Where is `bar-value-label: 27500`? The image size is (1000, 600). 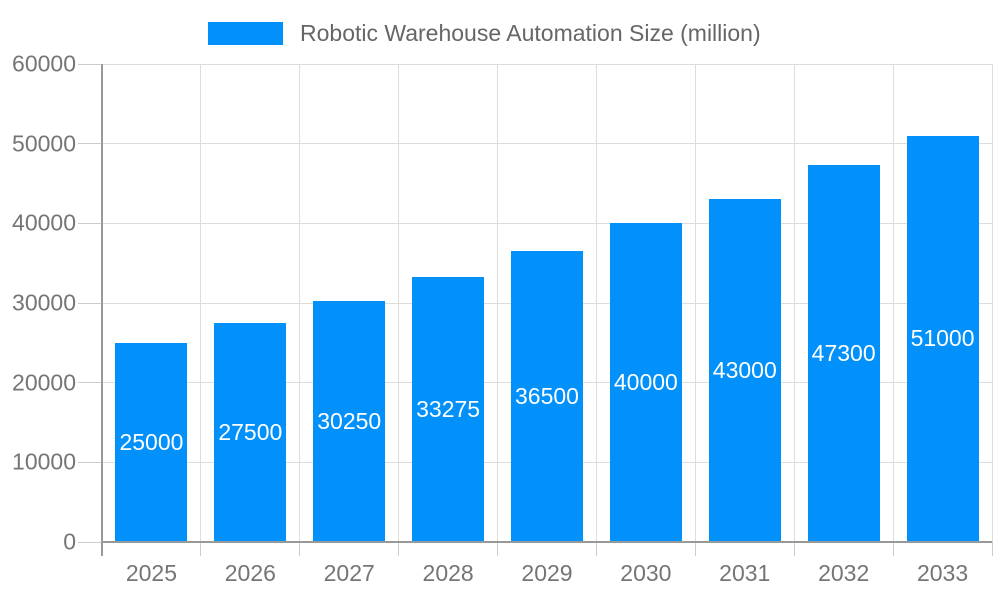
bar-value-label: 27500 is located at coordinates (250, 431).